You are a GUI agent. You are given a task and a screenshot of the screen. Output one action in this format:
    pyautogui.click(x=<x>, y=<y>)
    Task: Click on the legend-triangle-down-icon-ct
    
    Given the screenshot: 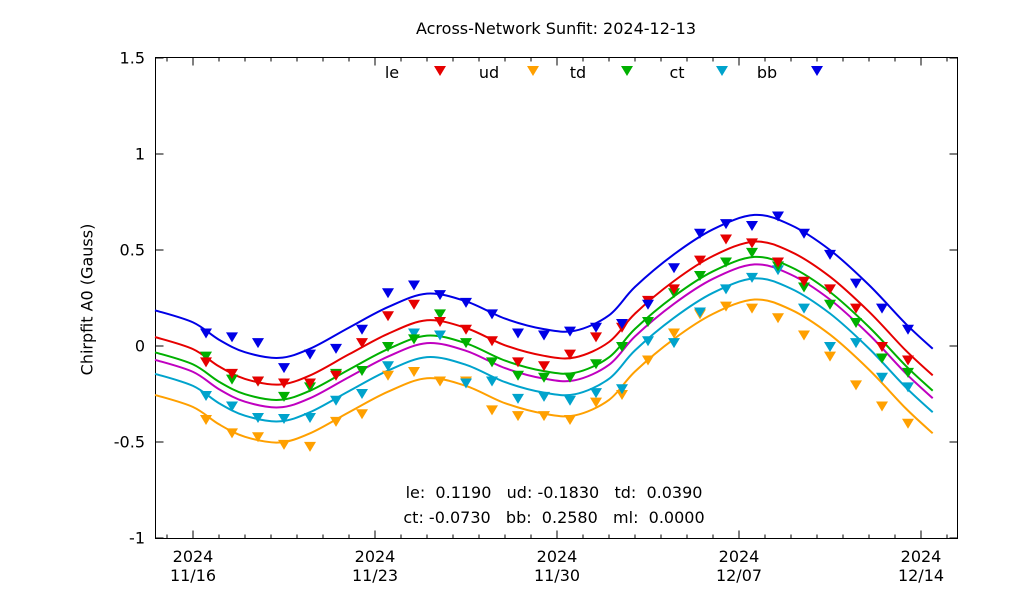 What is the action you would take?
    pyautogui.click(x=722, y=71)
    